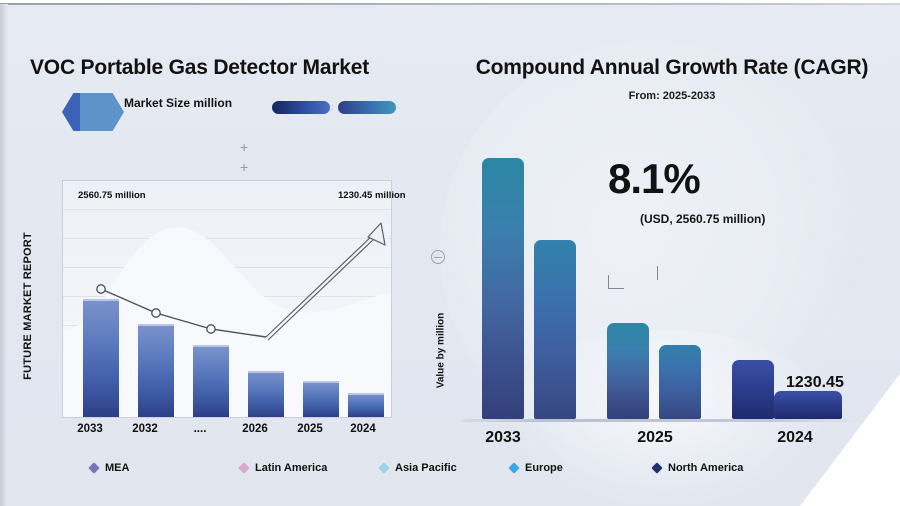 The image size is (900, 506). I want to click on cagr-bar-2033-primary, so click(503, 288).